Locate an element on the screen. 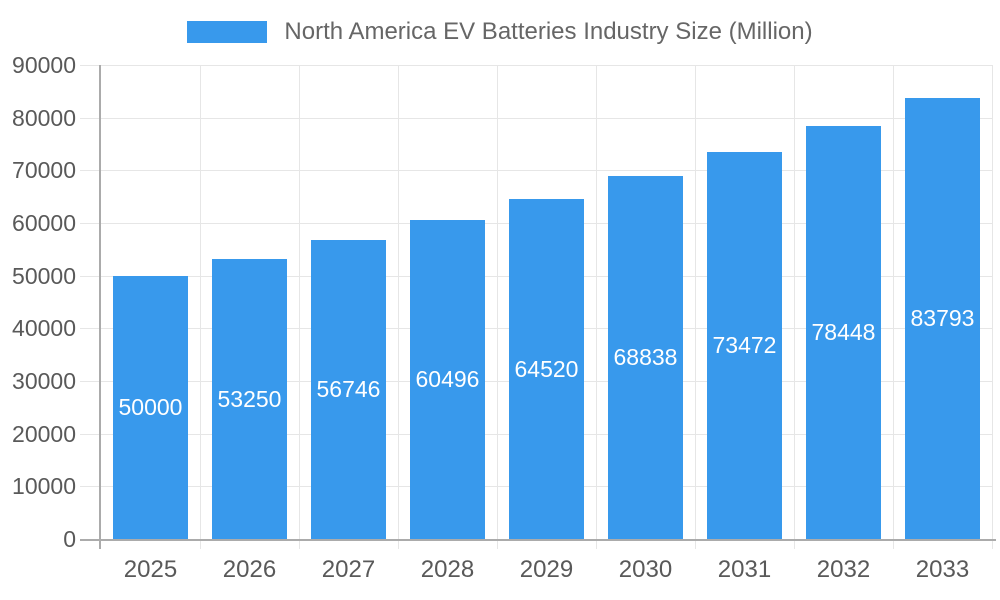  bar-value-label: 64520 is located at coordinates (546, 368).